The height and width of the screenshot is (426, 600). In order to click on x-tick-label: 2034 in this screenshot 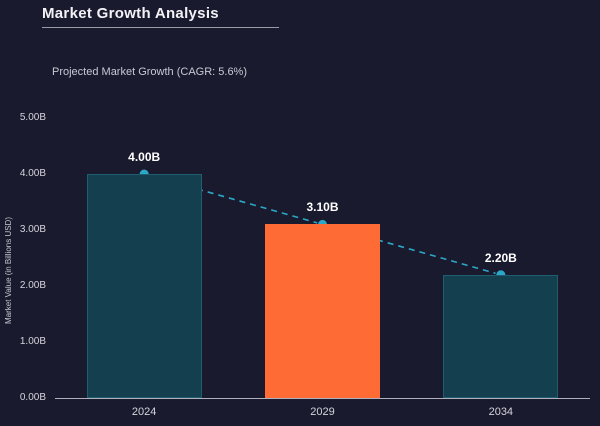, I will do `click(501, 412)`.